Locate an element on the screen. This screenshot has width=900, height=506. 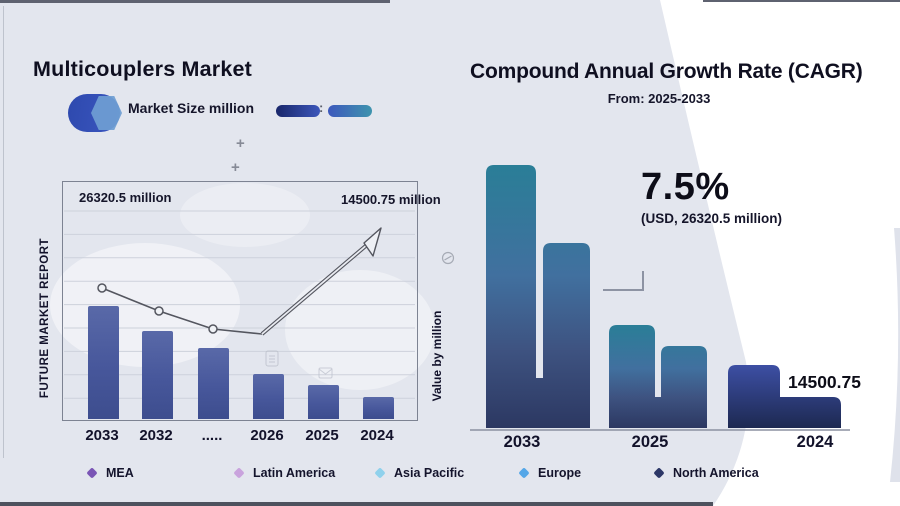
cagr-bar-group-2025 is located at coordinates (658, 376).